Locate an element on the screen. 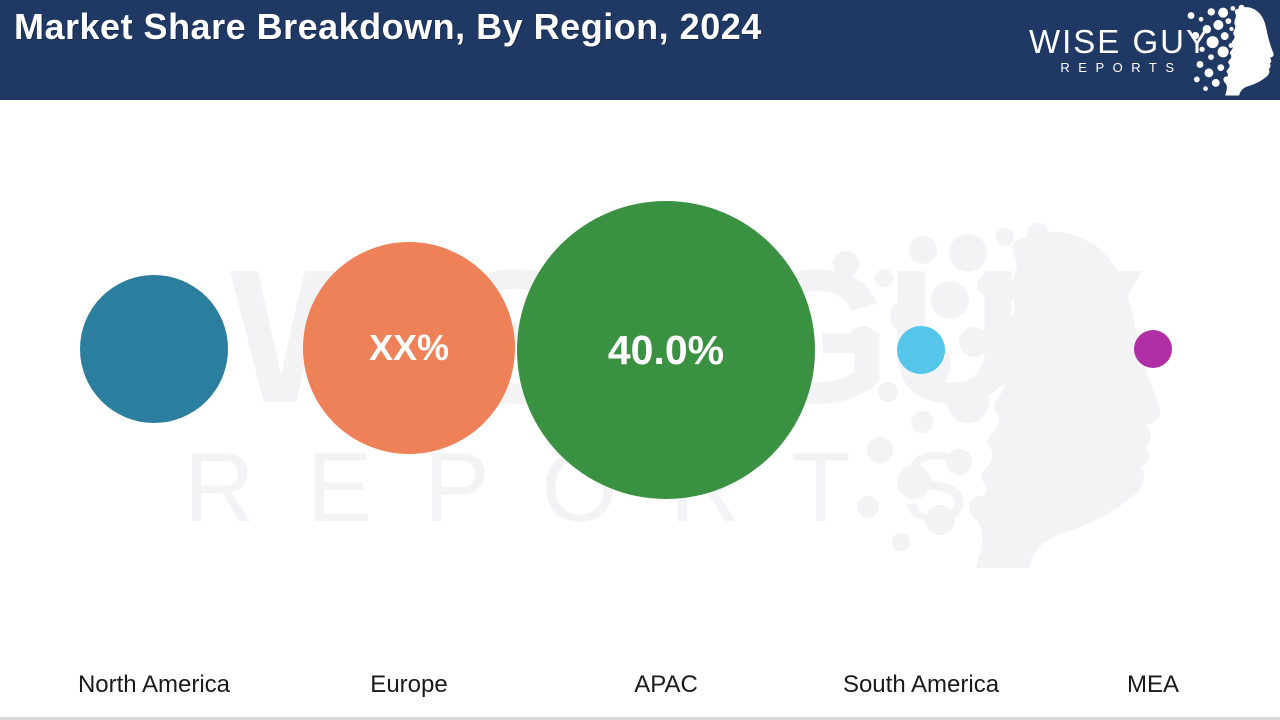 The height and width of the screenshot is (720, 1280). bubble-apac: 40.0% is located at coordinates (666, 350).